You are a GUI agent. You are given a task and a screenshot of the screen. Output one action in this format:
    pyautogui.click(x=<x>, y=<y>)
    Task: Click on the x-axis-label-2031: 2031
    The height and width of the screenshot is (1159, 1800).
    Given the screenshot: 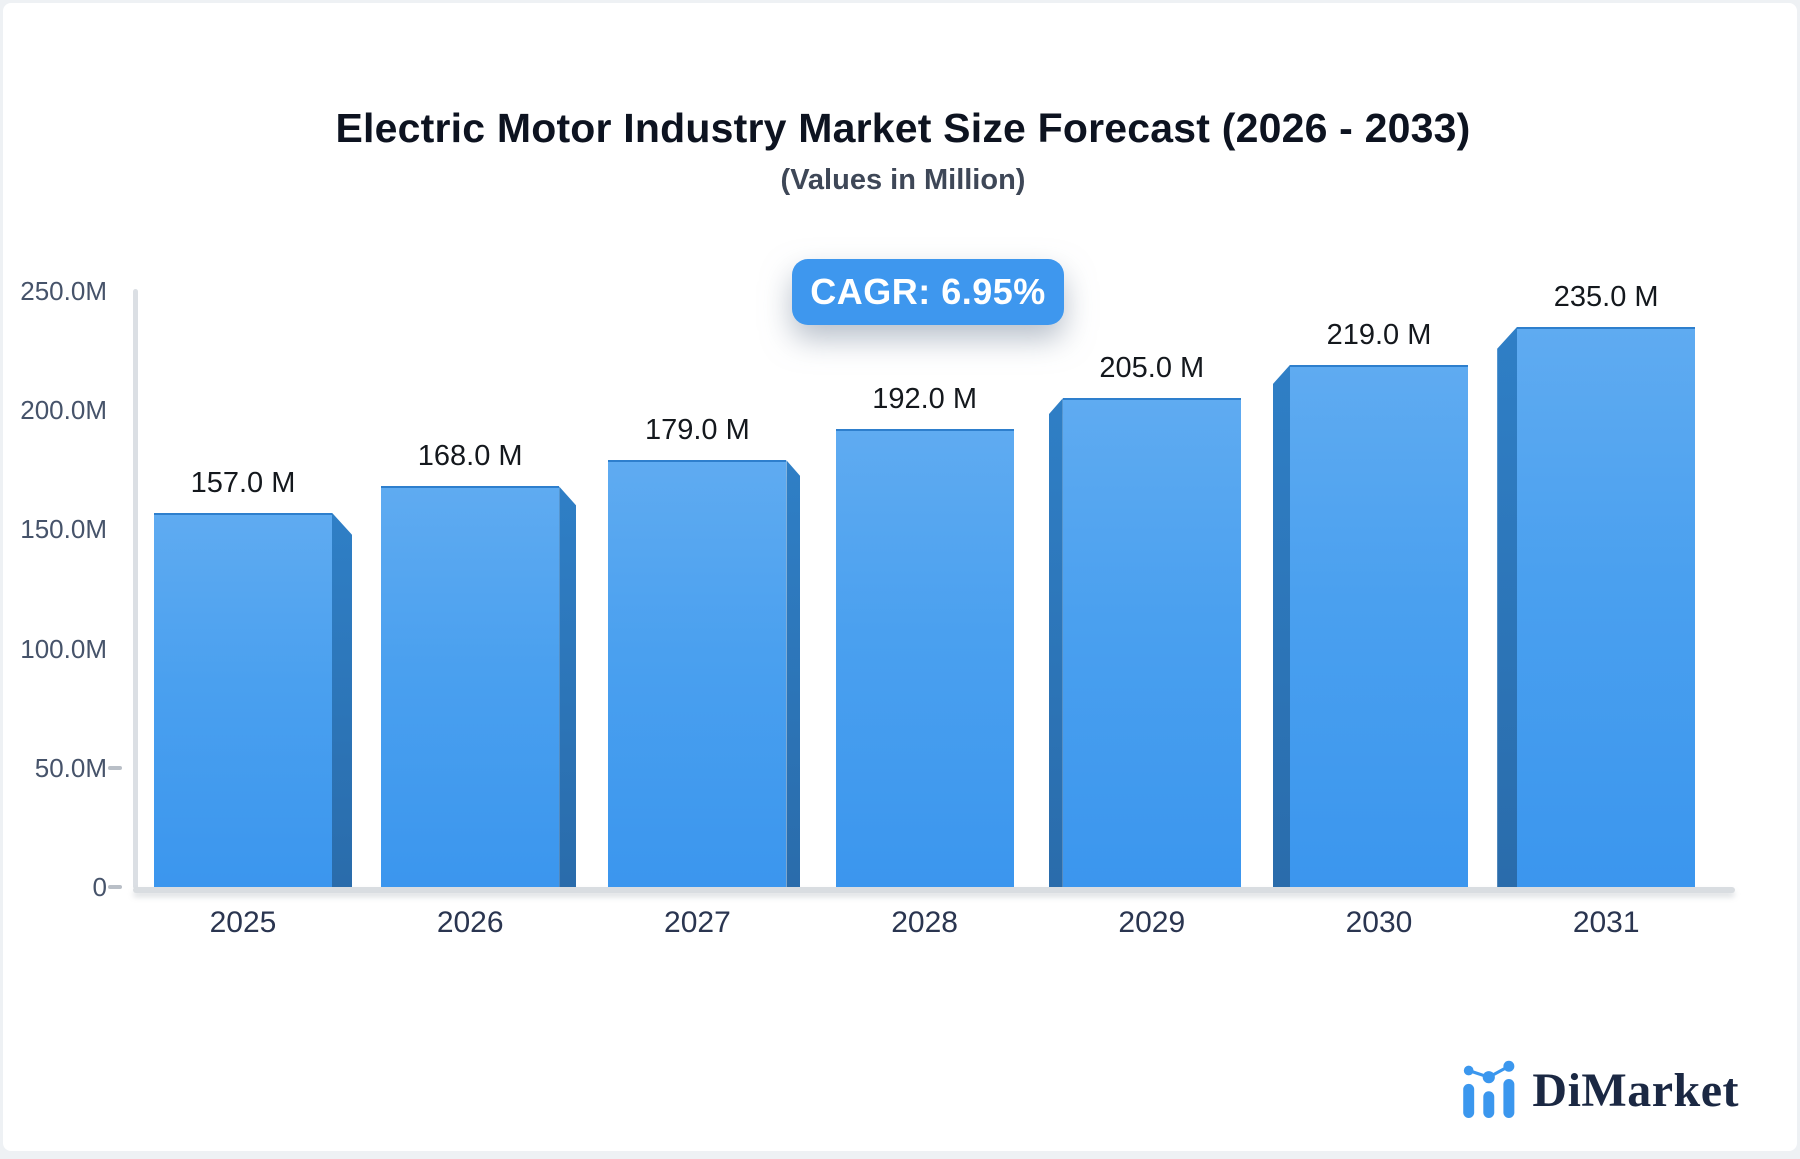 What is the action you would take?
    pyautogui.click(x=1606, y=922)
    